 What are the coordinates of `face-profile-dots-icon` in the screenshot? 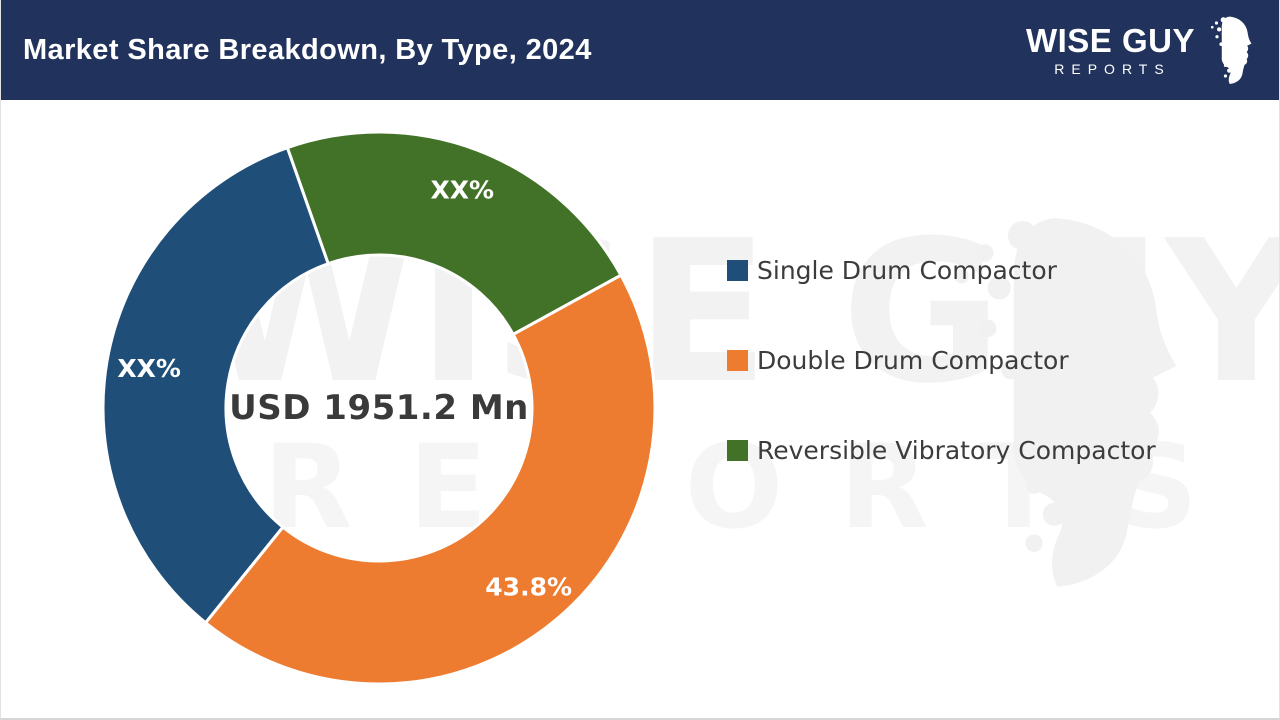 It's located at (1231, 50).